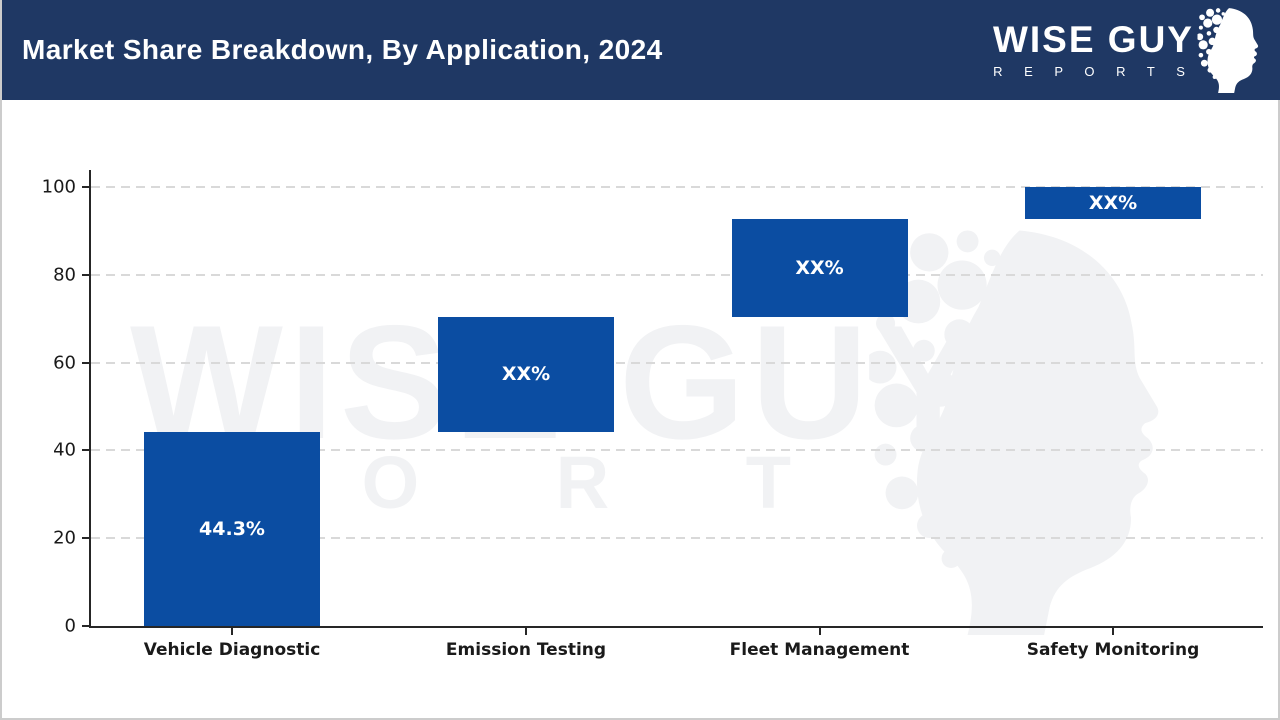  What do you see at coordinates (819, 650) in the screenshot?
I see `category-label: Fleet Management` at bounding box center [819, 650].